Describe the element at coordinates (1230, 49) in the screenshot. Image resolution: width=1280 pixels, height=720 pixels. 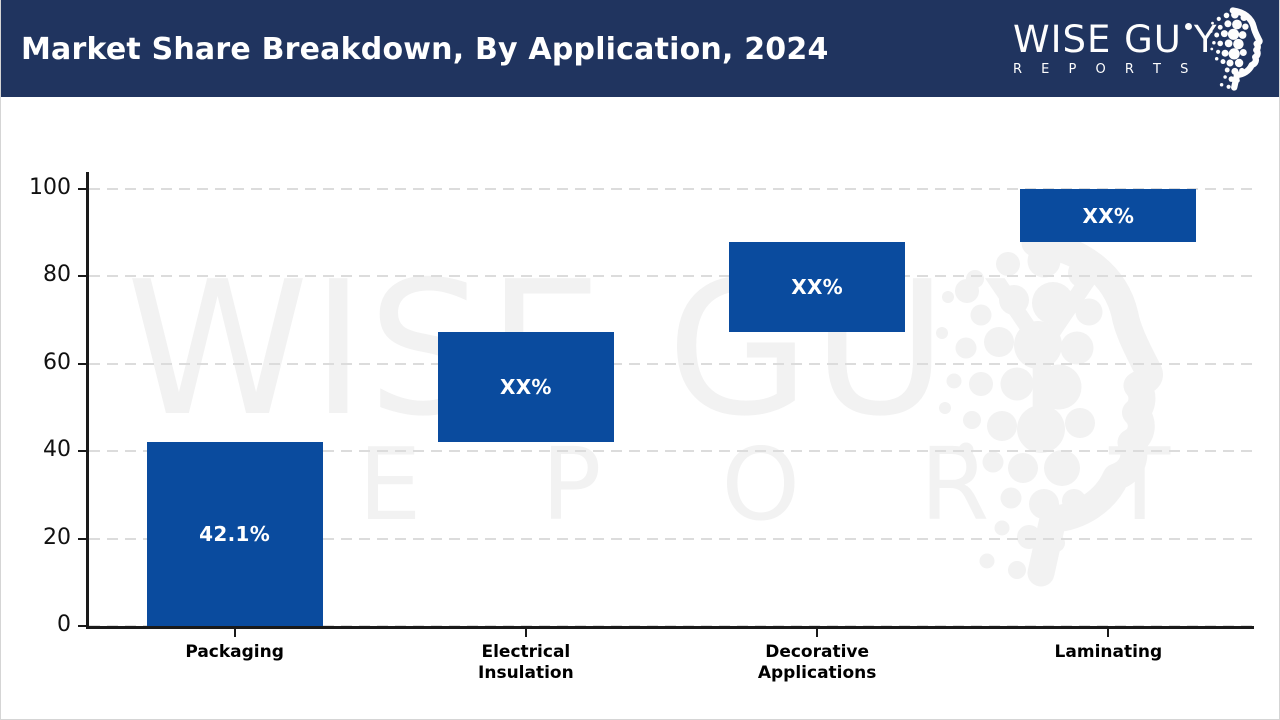
I see `brand-head-icon` at that location.